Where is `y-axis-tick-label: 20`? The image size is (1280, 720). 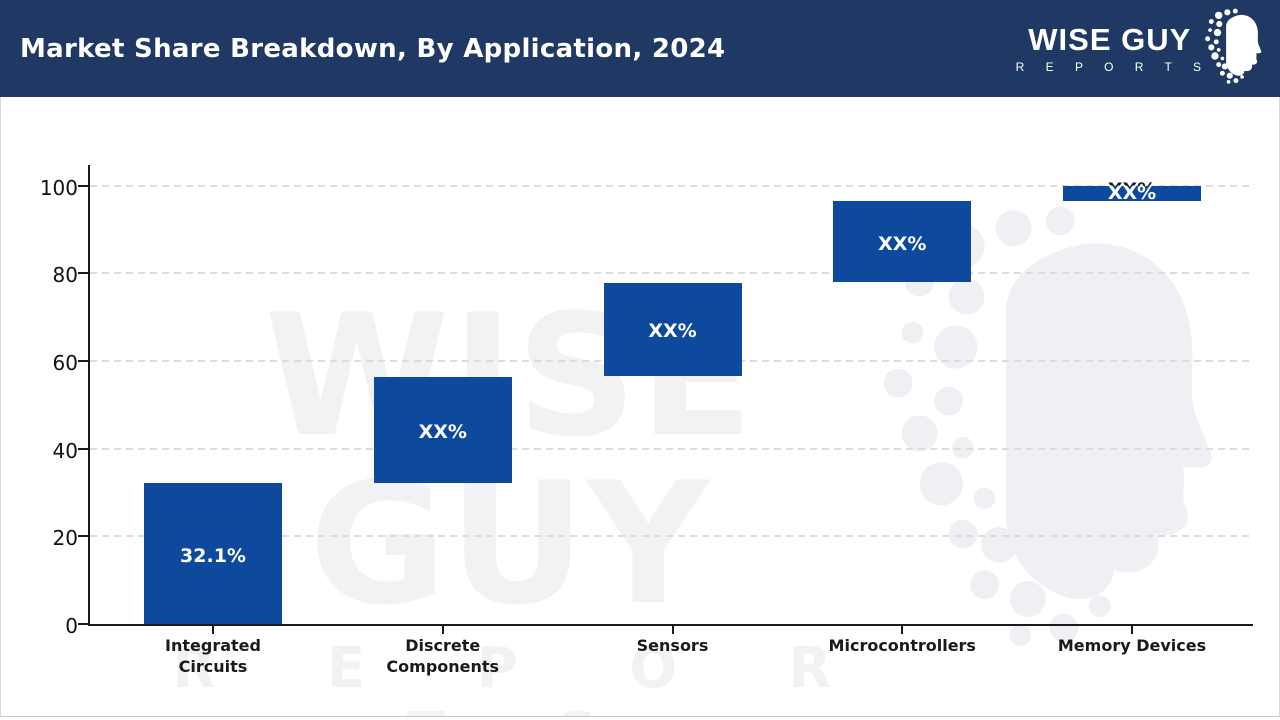
y-axis-tick-label: 20 is located at coordinates (65, 538).